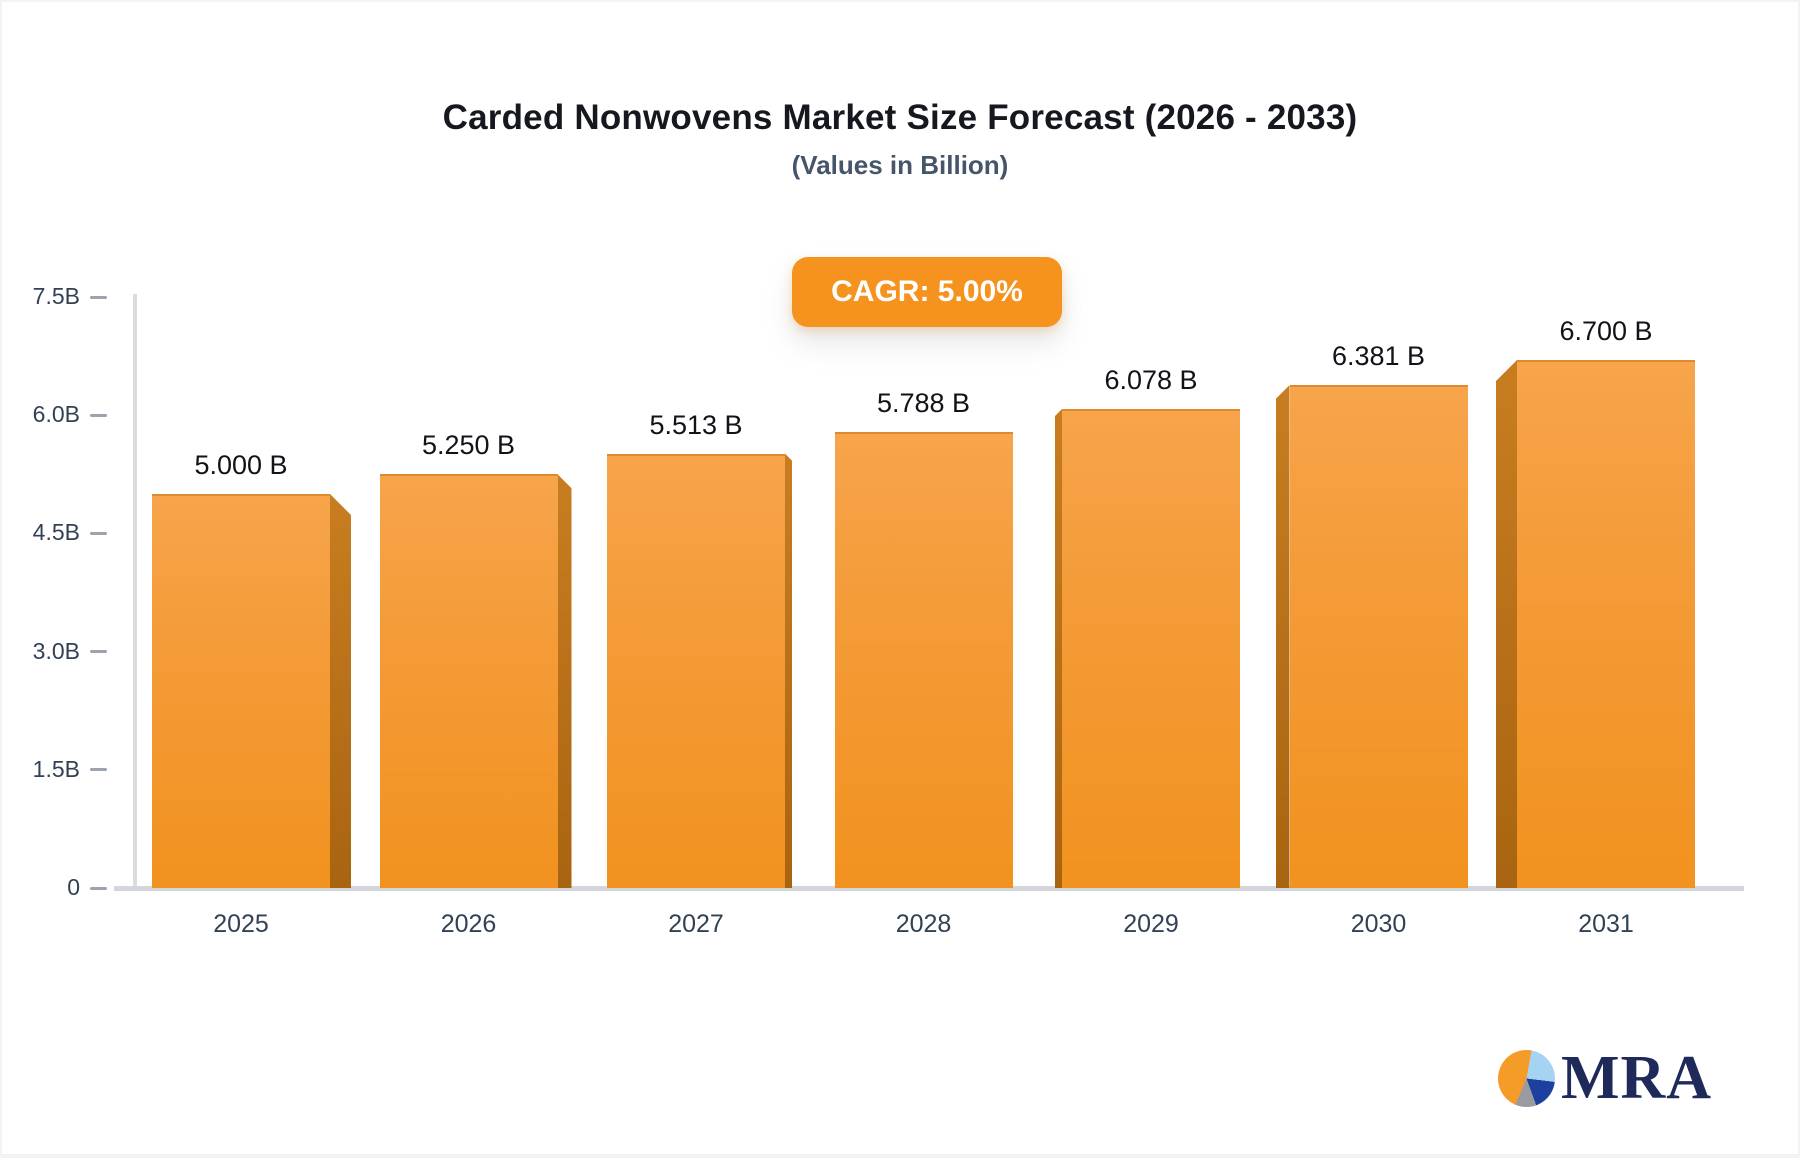  What do you see at coordinates (1151, 924) in the screenshot?
I see `x-axis-label-2029: 2029` at bounding box center [1151, 924].